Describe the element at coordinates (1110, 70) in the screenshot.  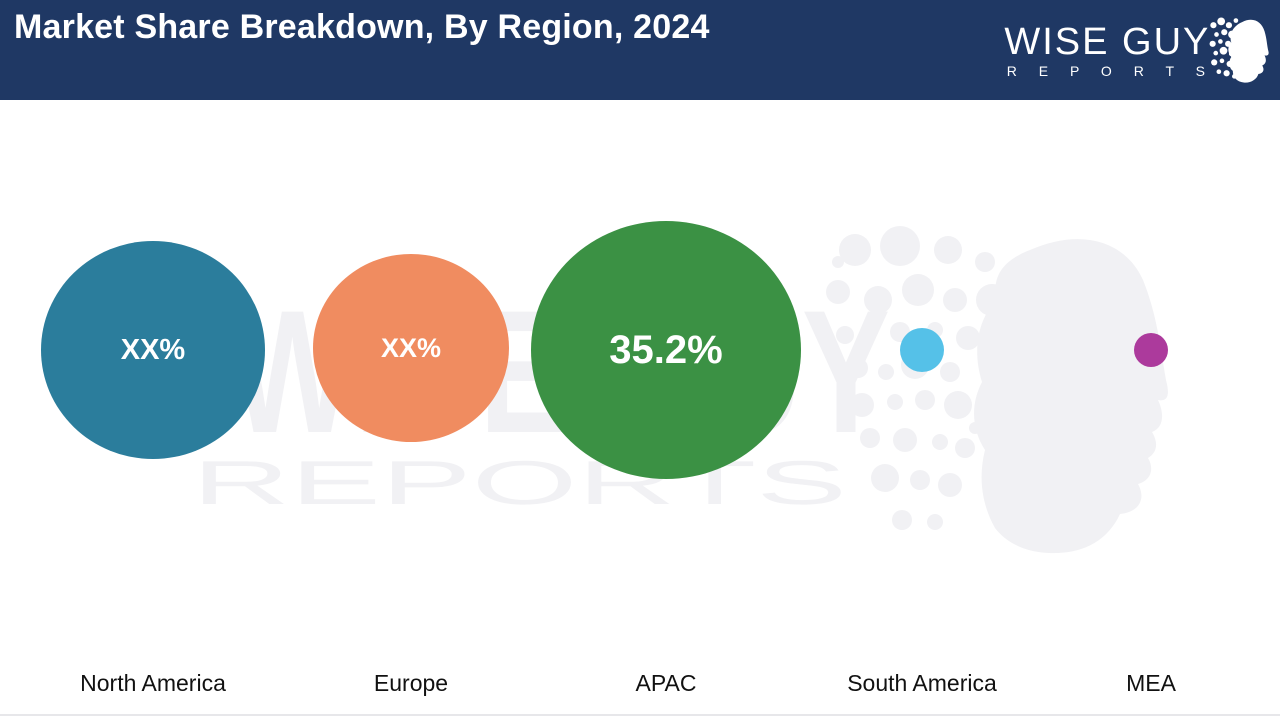
I see `logo-subtitle: R E P O R T S` at that location.